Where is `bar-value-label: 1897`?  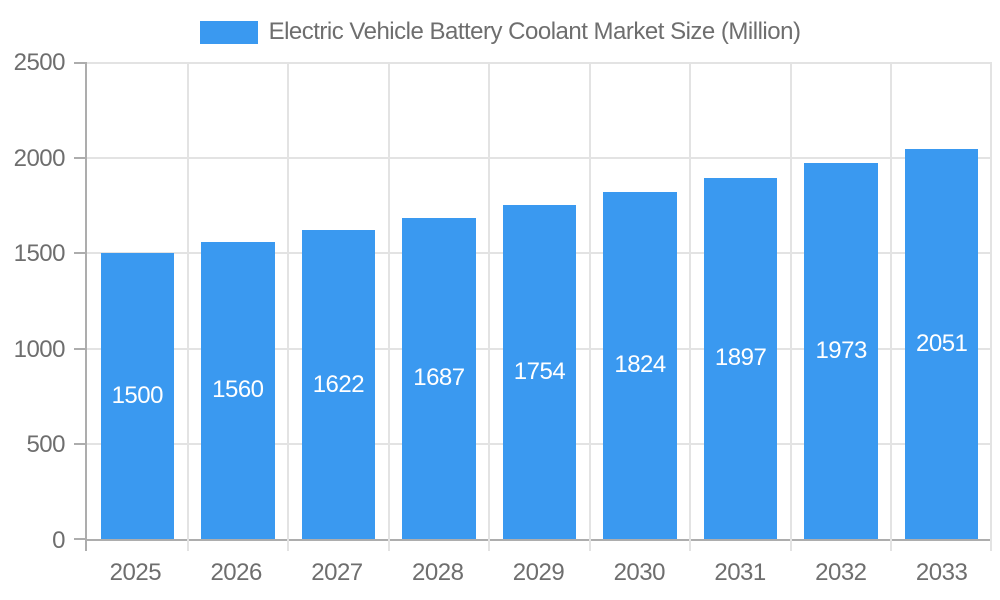 bar-value-label: 1897 is located at coordinates (740, 358).